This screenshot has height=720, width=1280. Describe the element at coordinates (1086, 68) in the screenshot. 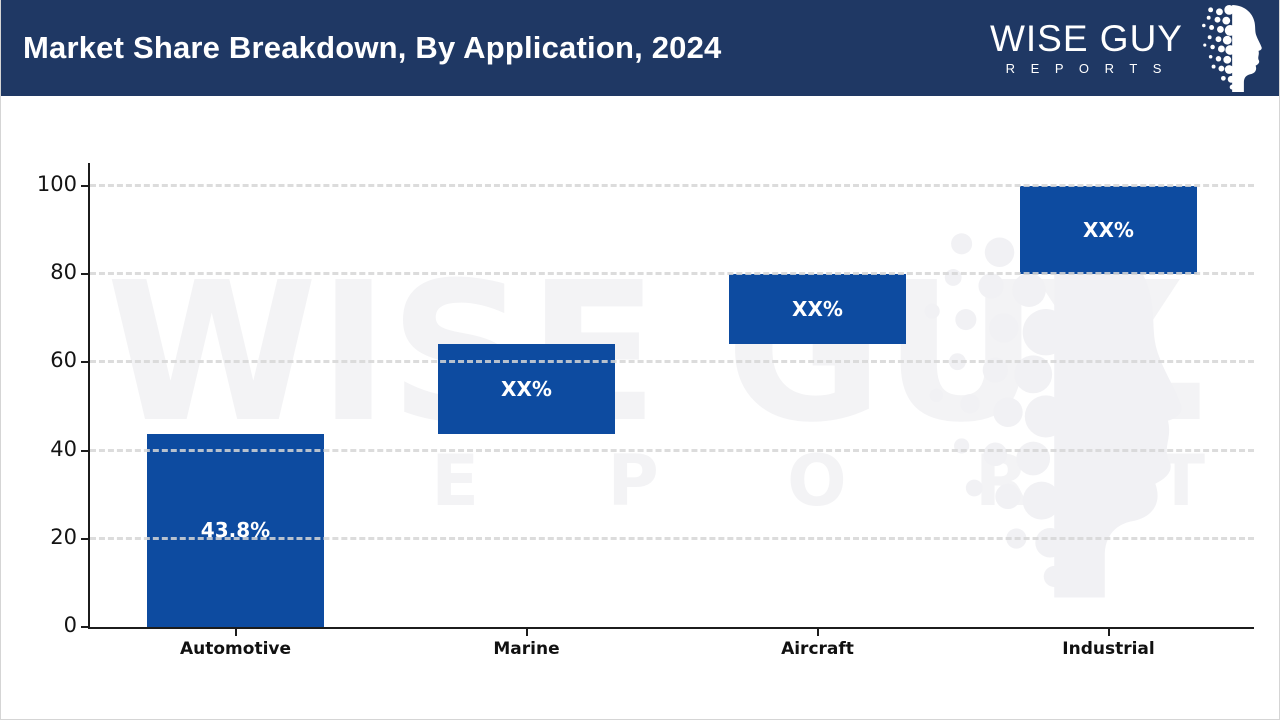

I see `logo-subtitle: R E P O R T S` at that location.